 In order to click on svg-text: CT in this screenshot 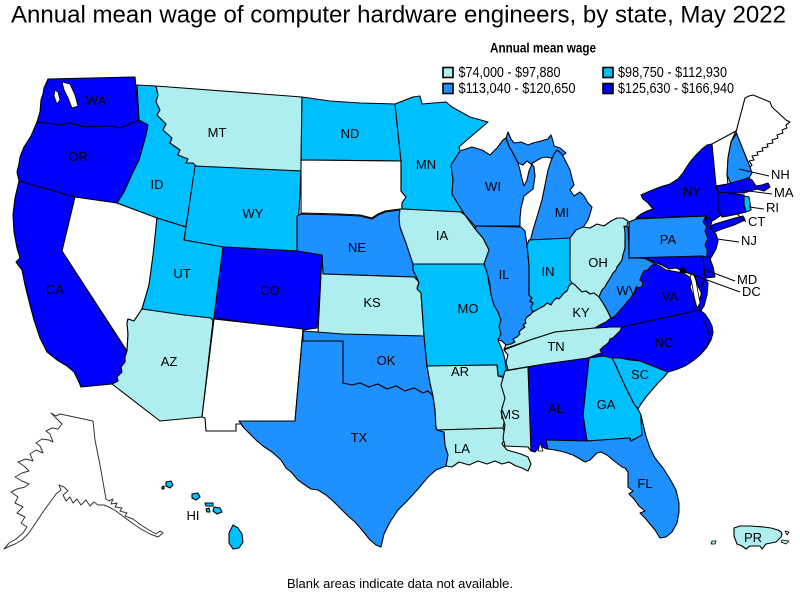, I will do `click(756, 221)`.